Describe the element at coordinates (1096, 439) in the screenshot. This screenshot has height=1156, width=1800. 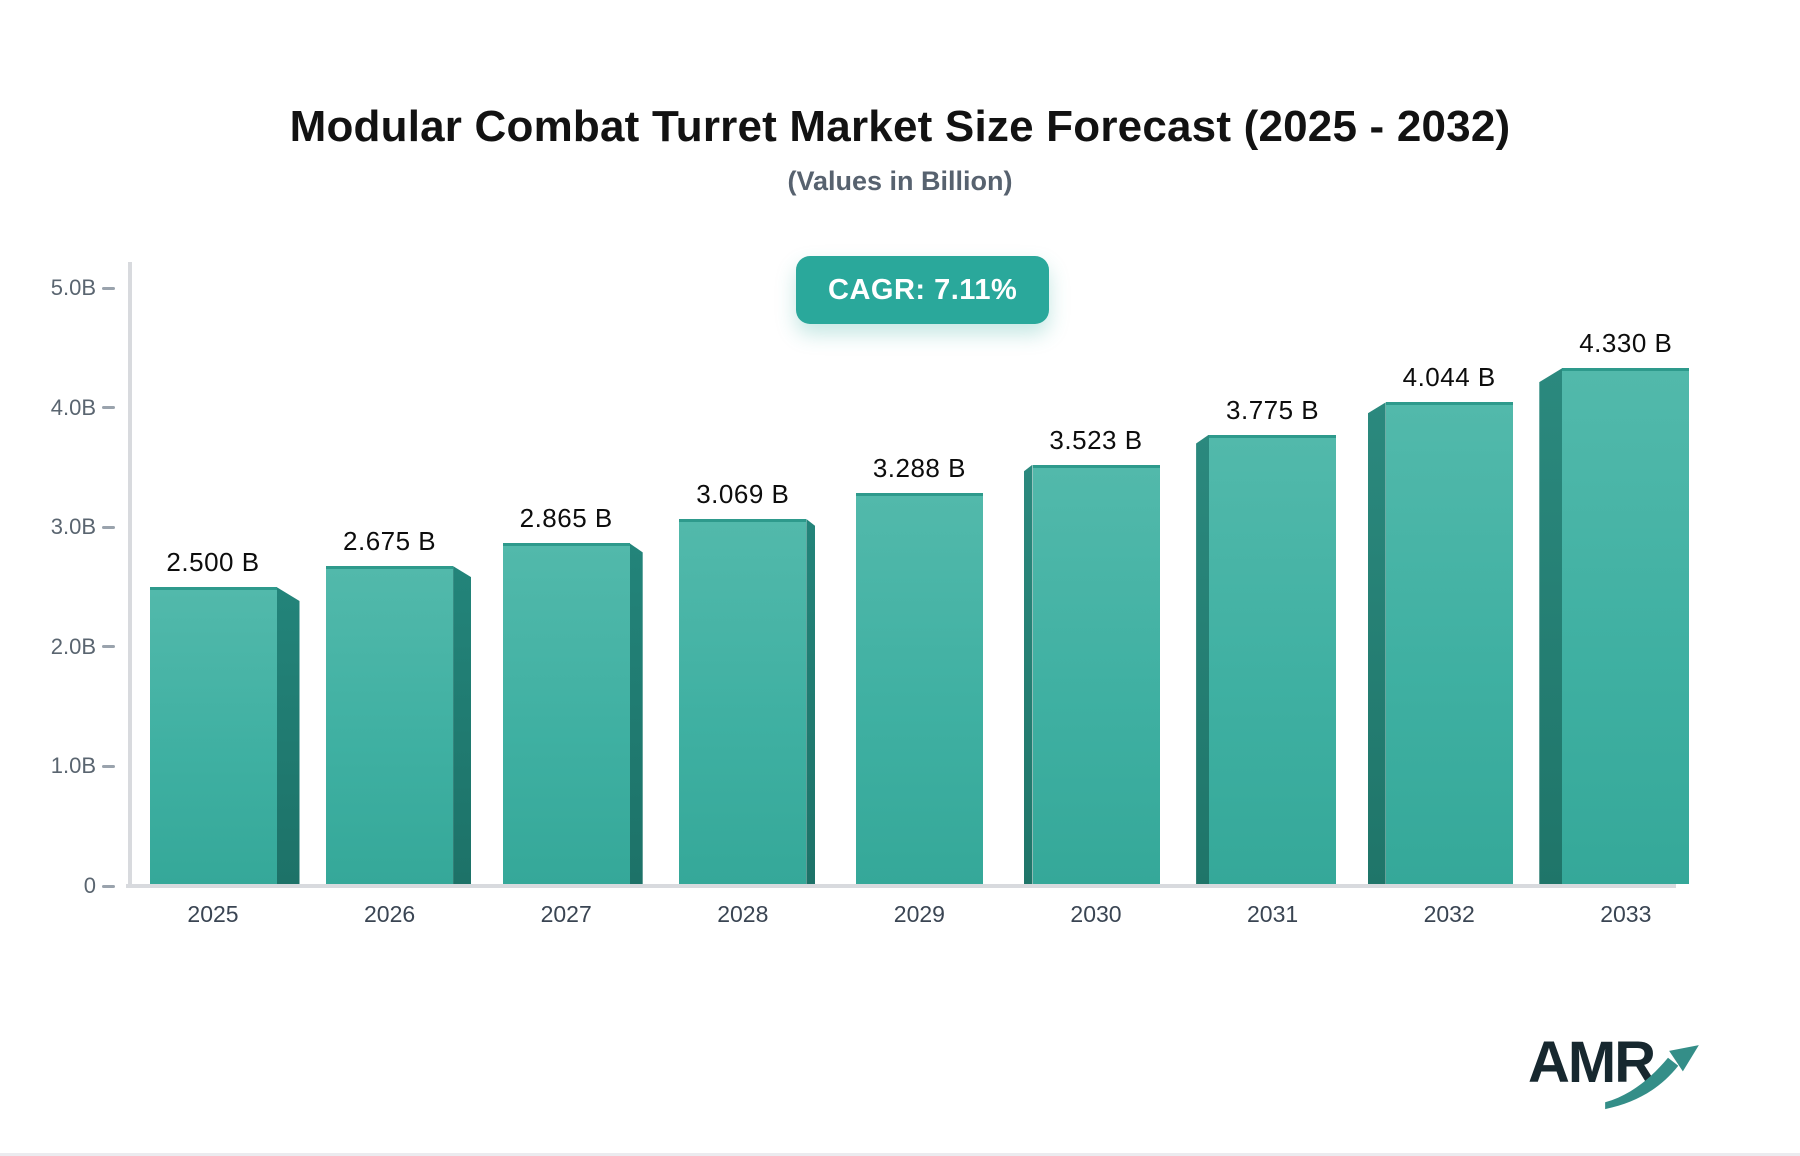
I see `bar-value-label: 3.523 B` at that location.